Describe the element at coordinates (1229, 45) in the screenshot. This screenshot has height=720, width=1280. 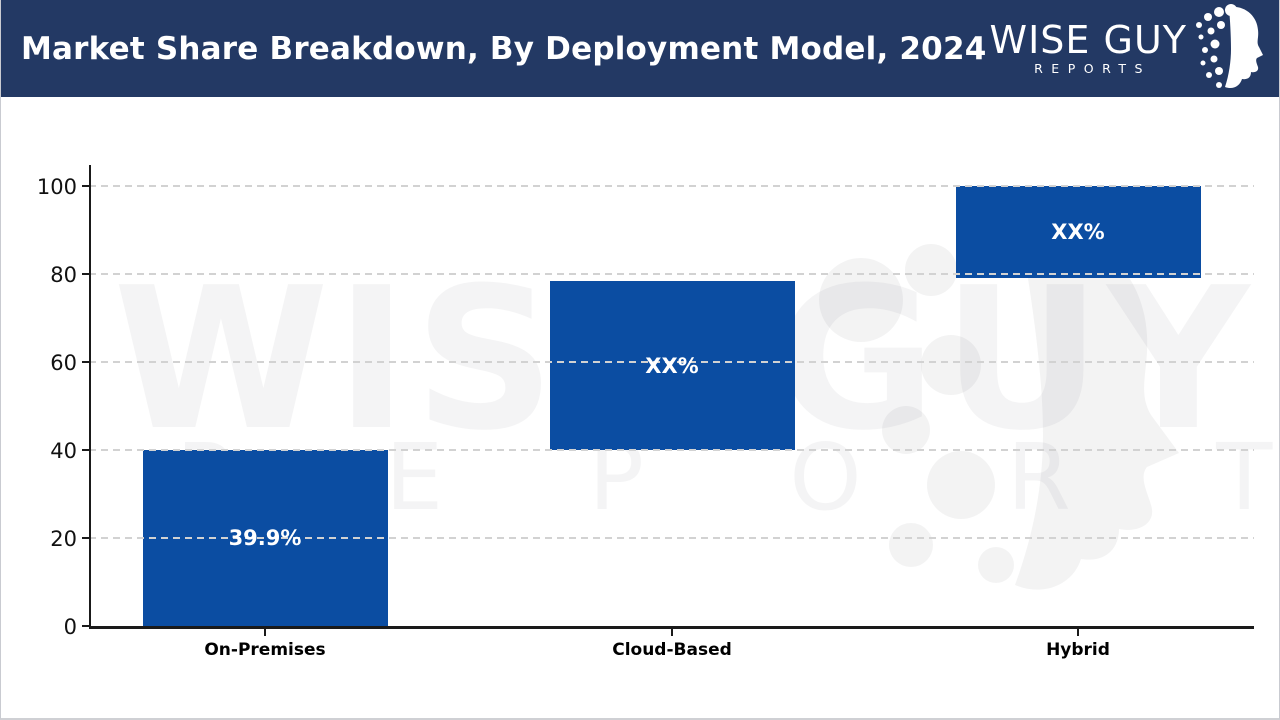
I see `logo-head-icon` at that location.